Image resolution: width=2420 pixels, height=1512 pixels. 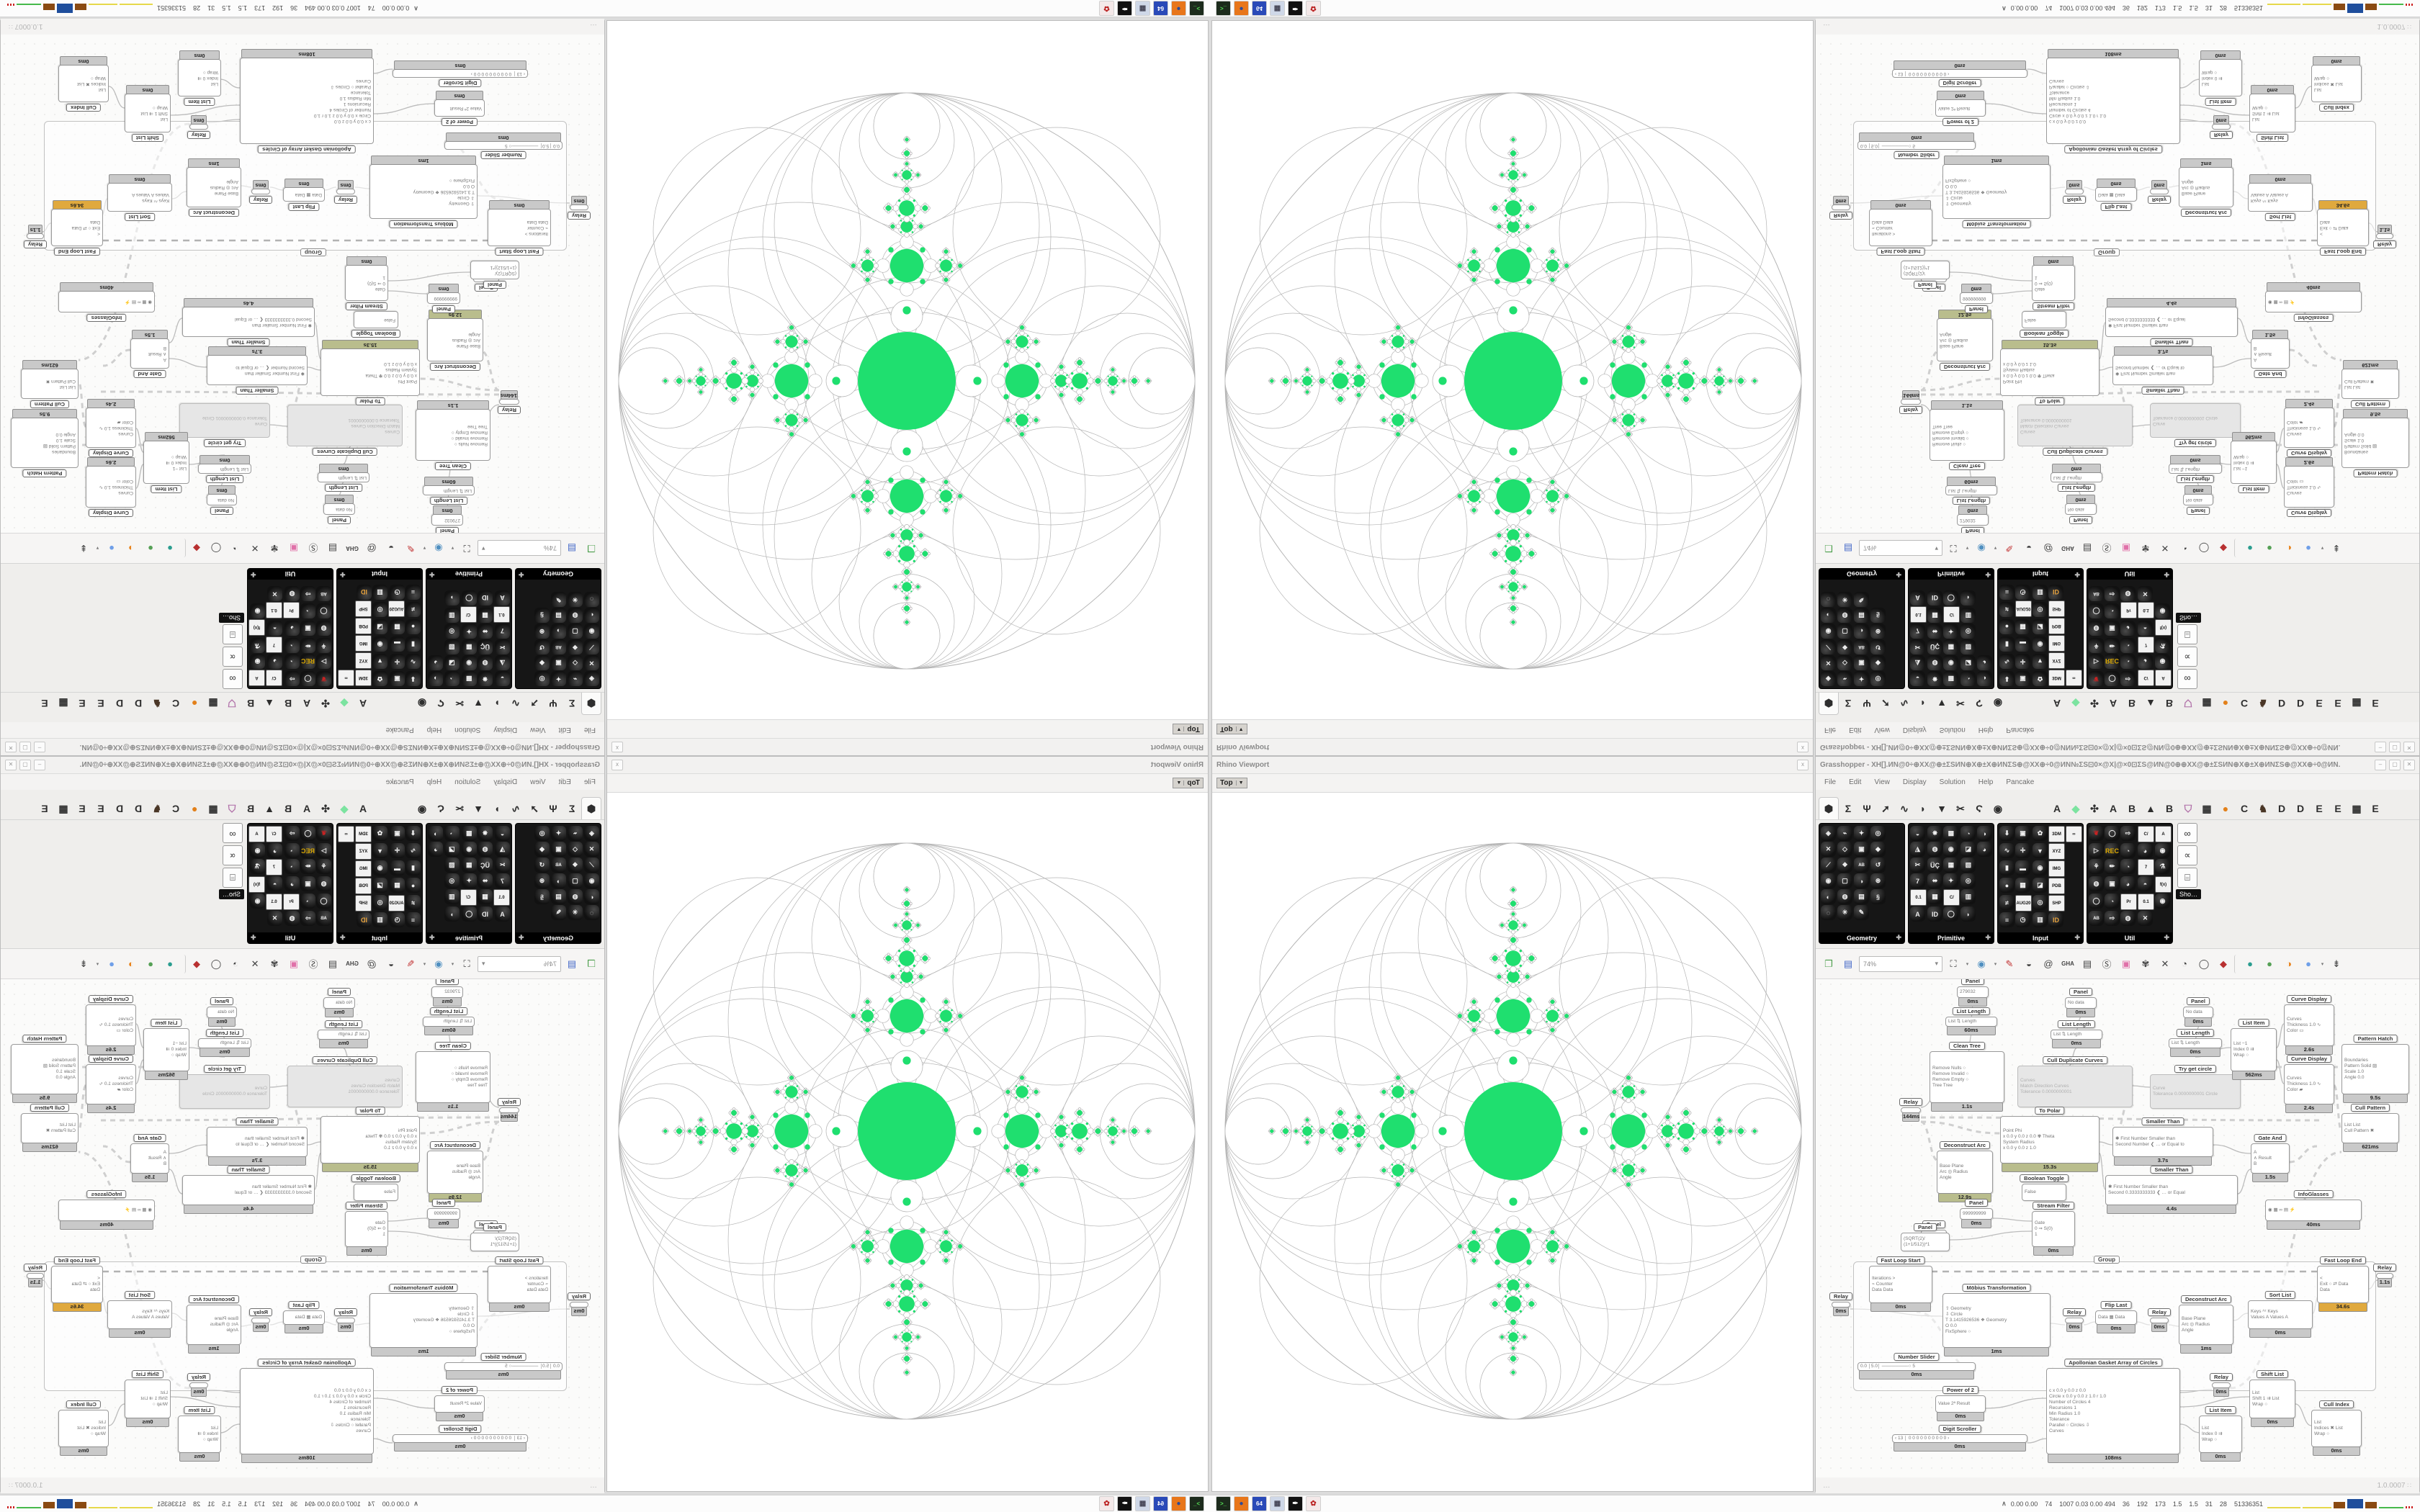 I want to click on menu-item-display: Display, so click(x=1914, y=730).